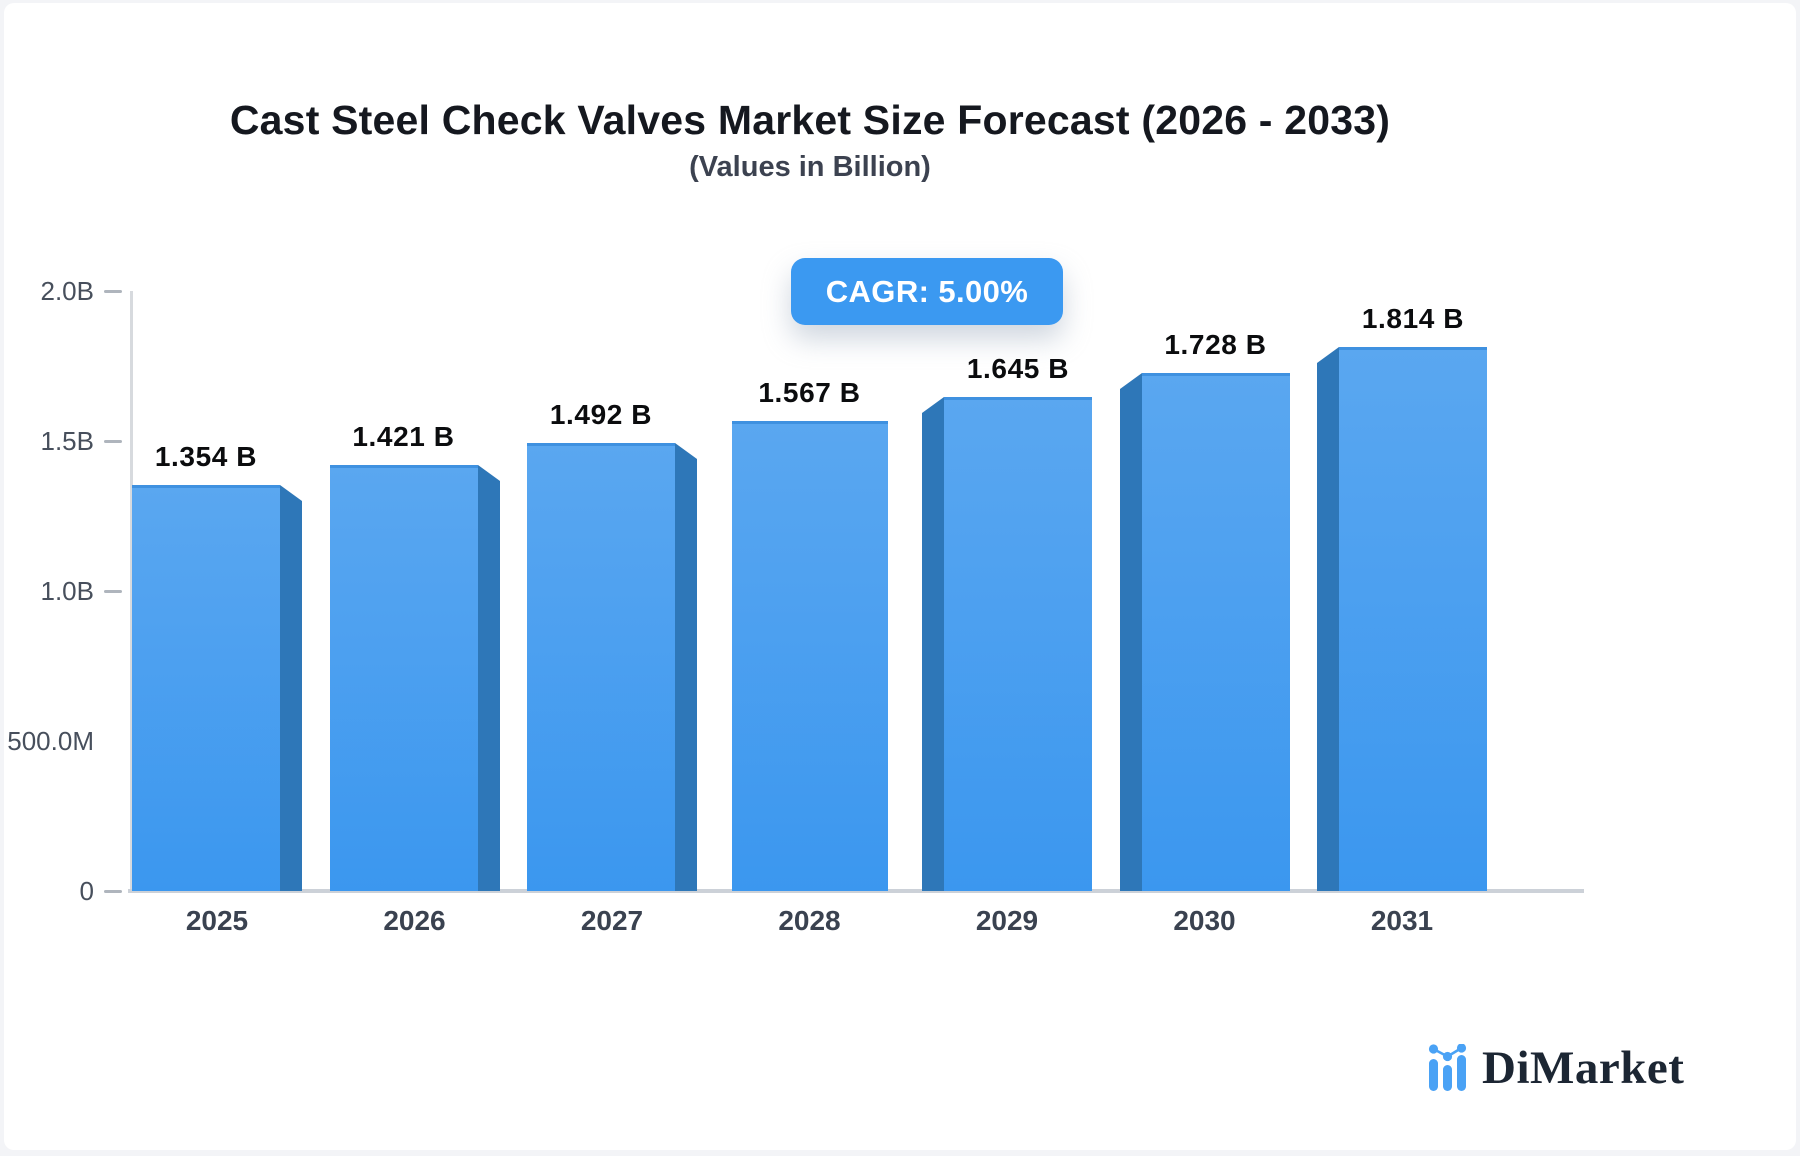 Image resolution: width=1800 pixels, height=1156 pixels. I want to click on bar-2029, so click(1007, 644).